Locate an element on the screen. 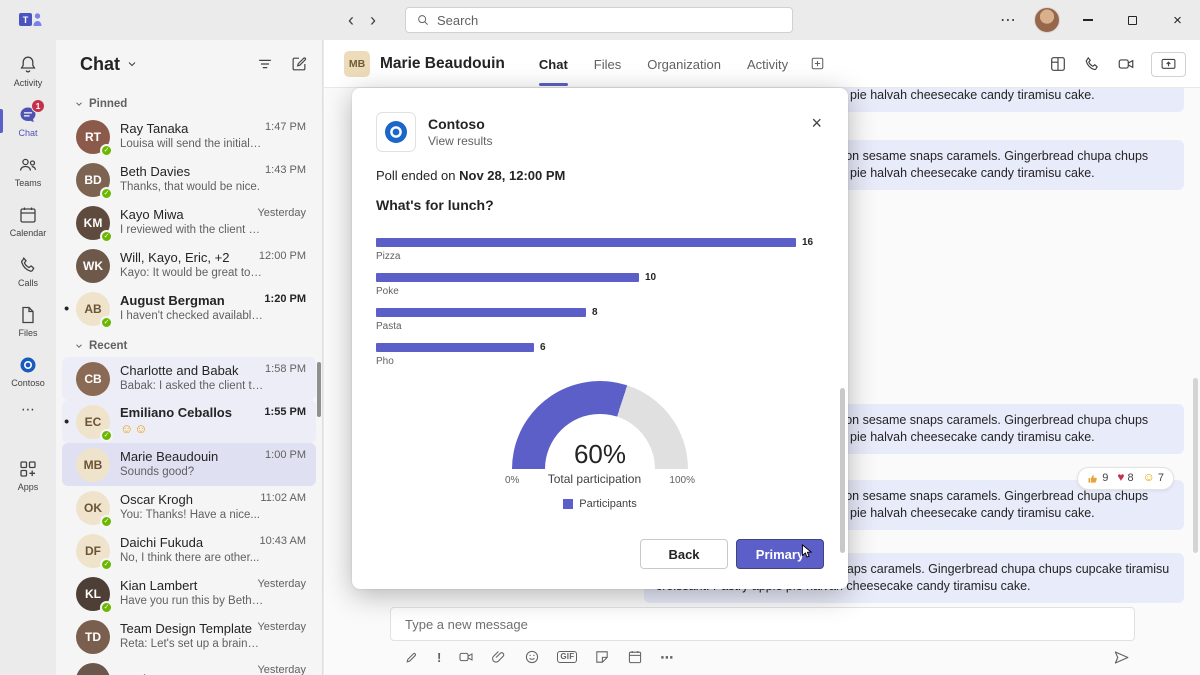 Image resolution: width=1200 pixels, height=675 pixels. user-avatar is located at coordinates (1047, 20).